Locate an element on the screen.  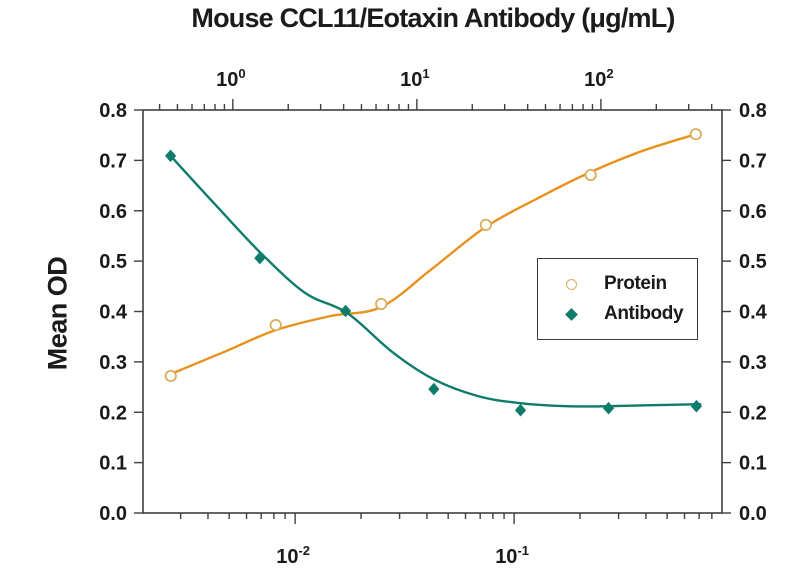
y-tick-label-right: 0.0 is located at coordinates (753, 514).